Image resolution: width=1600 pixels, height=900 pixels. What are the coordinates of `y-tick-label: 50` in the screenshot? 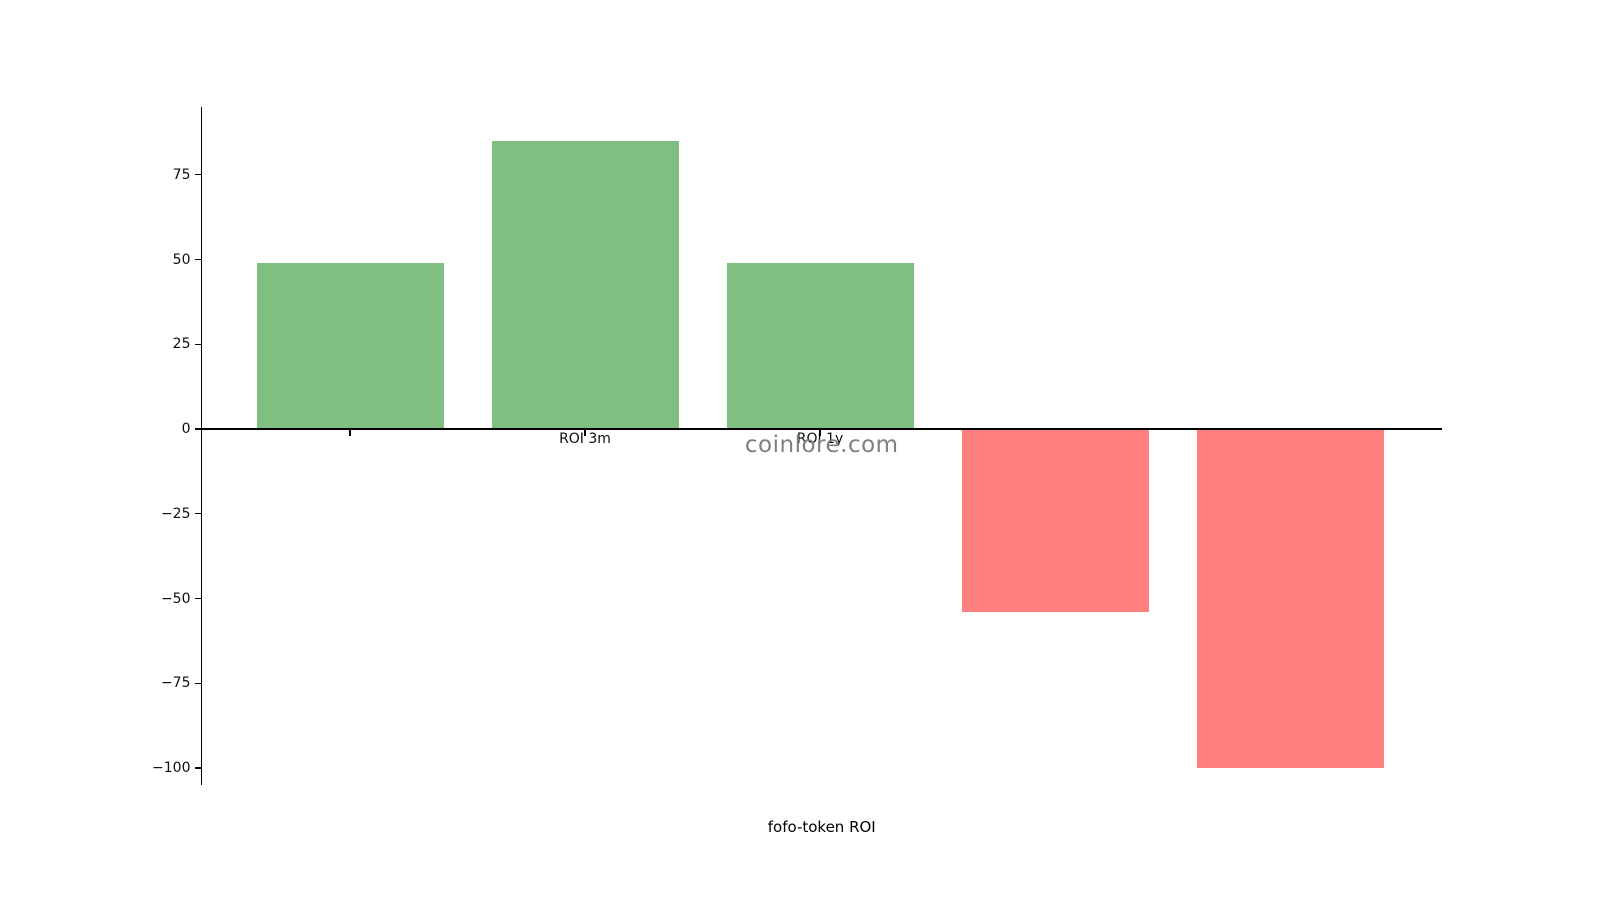 It's located at (181, 259).